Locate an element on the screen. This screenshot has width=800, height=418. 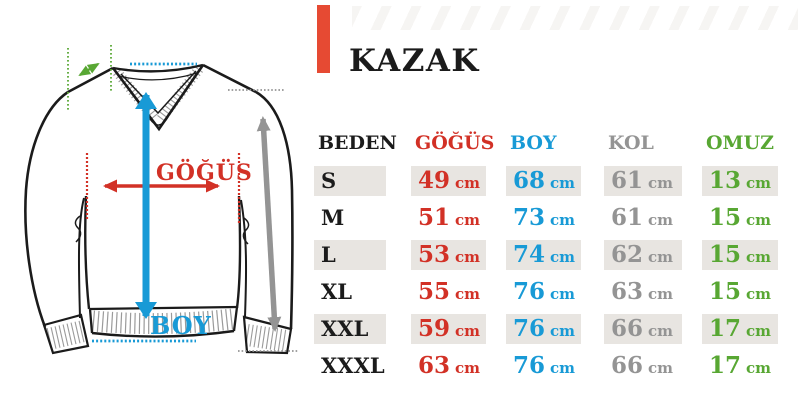
length-cell: 74 cm is located at coordinates (543, 255).